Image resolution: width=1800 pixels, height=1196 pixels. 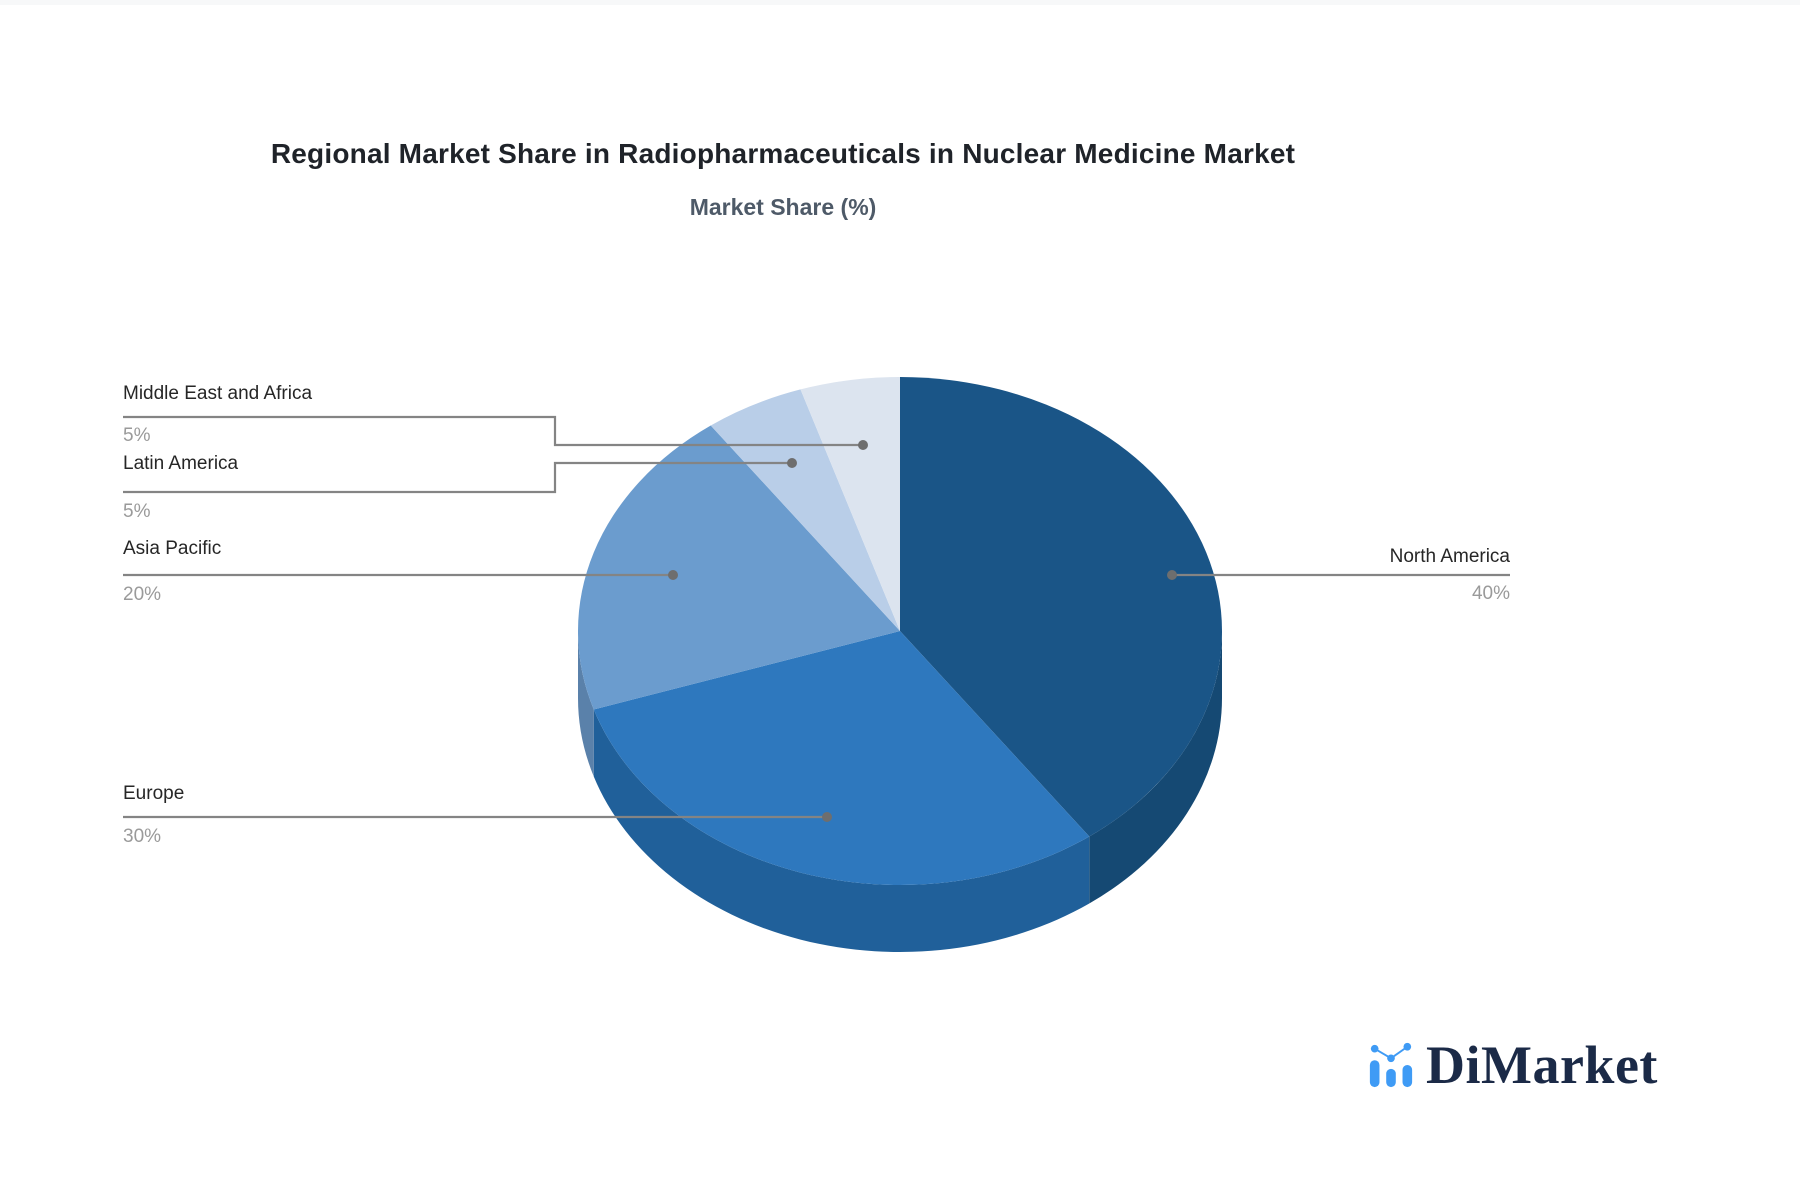 I want to click on callout-label-europe: Europe, so click(x=154, y=793).